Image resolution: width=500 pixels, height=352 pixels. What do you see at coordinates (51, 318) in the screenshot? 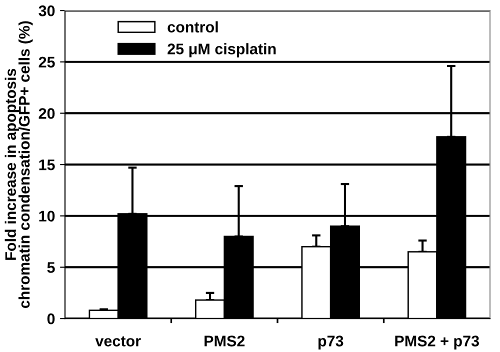
I see `y-tick-label: 0` at bounding box center [51, 318].